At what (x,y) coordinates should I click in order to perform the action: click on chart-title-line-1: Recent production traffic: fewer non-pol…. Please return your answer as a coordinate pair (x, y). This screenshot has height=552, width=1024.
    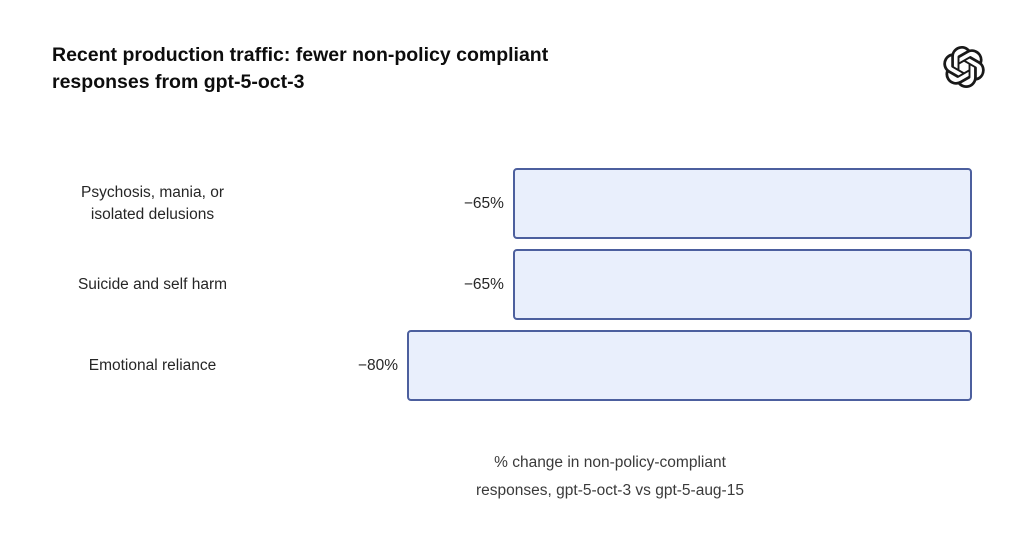
    Looking at the image, I should click on (300, 55).